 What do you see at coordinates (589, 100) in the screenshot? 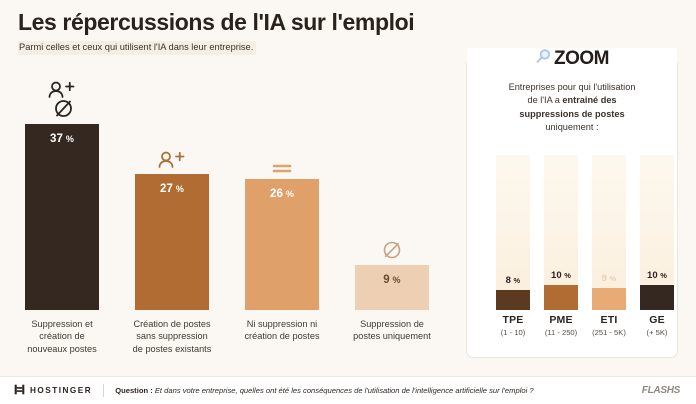
I see `zoom-desc-line-2-bold: entrainé des` at bounding box center [589, 100].